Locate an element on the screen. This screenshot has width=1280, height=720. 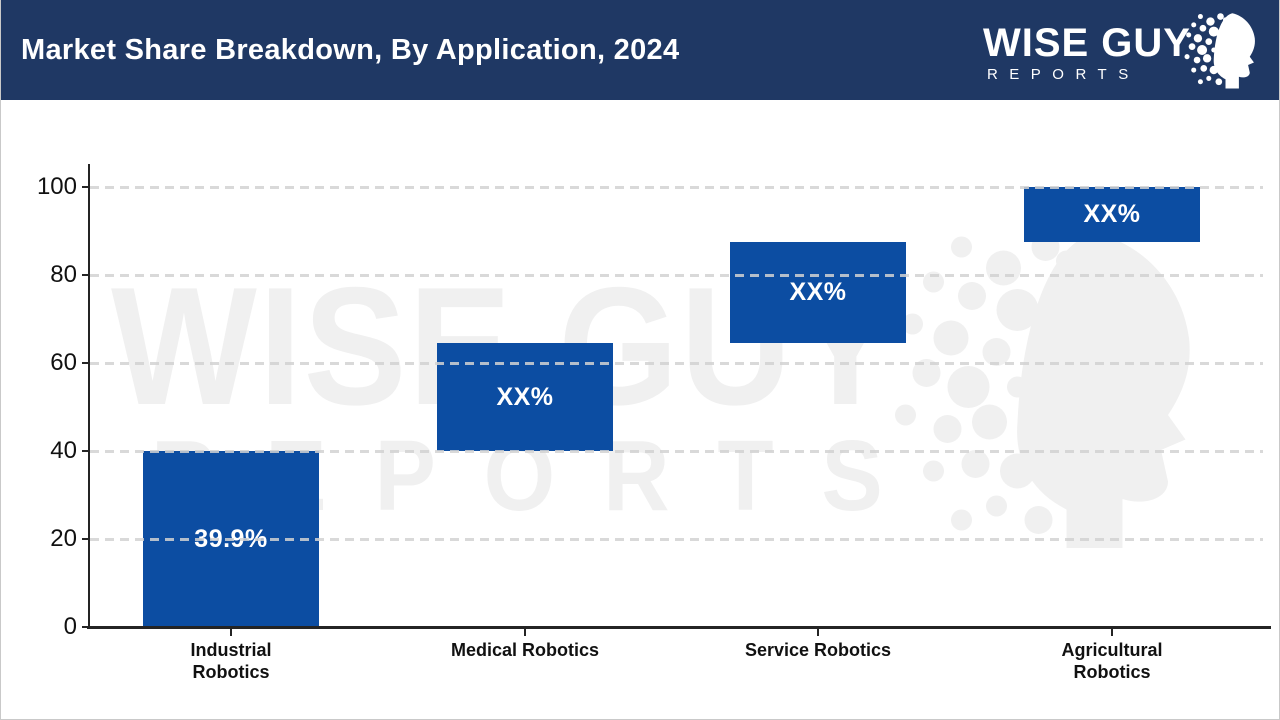
x-axis-label-service-robotics: Service Robotics is located at coordinates (818, 651).